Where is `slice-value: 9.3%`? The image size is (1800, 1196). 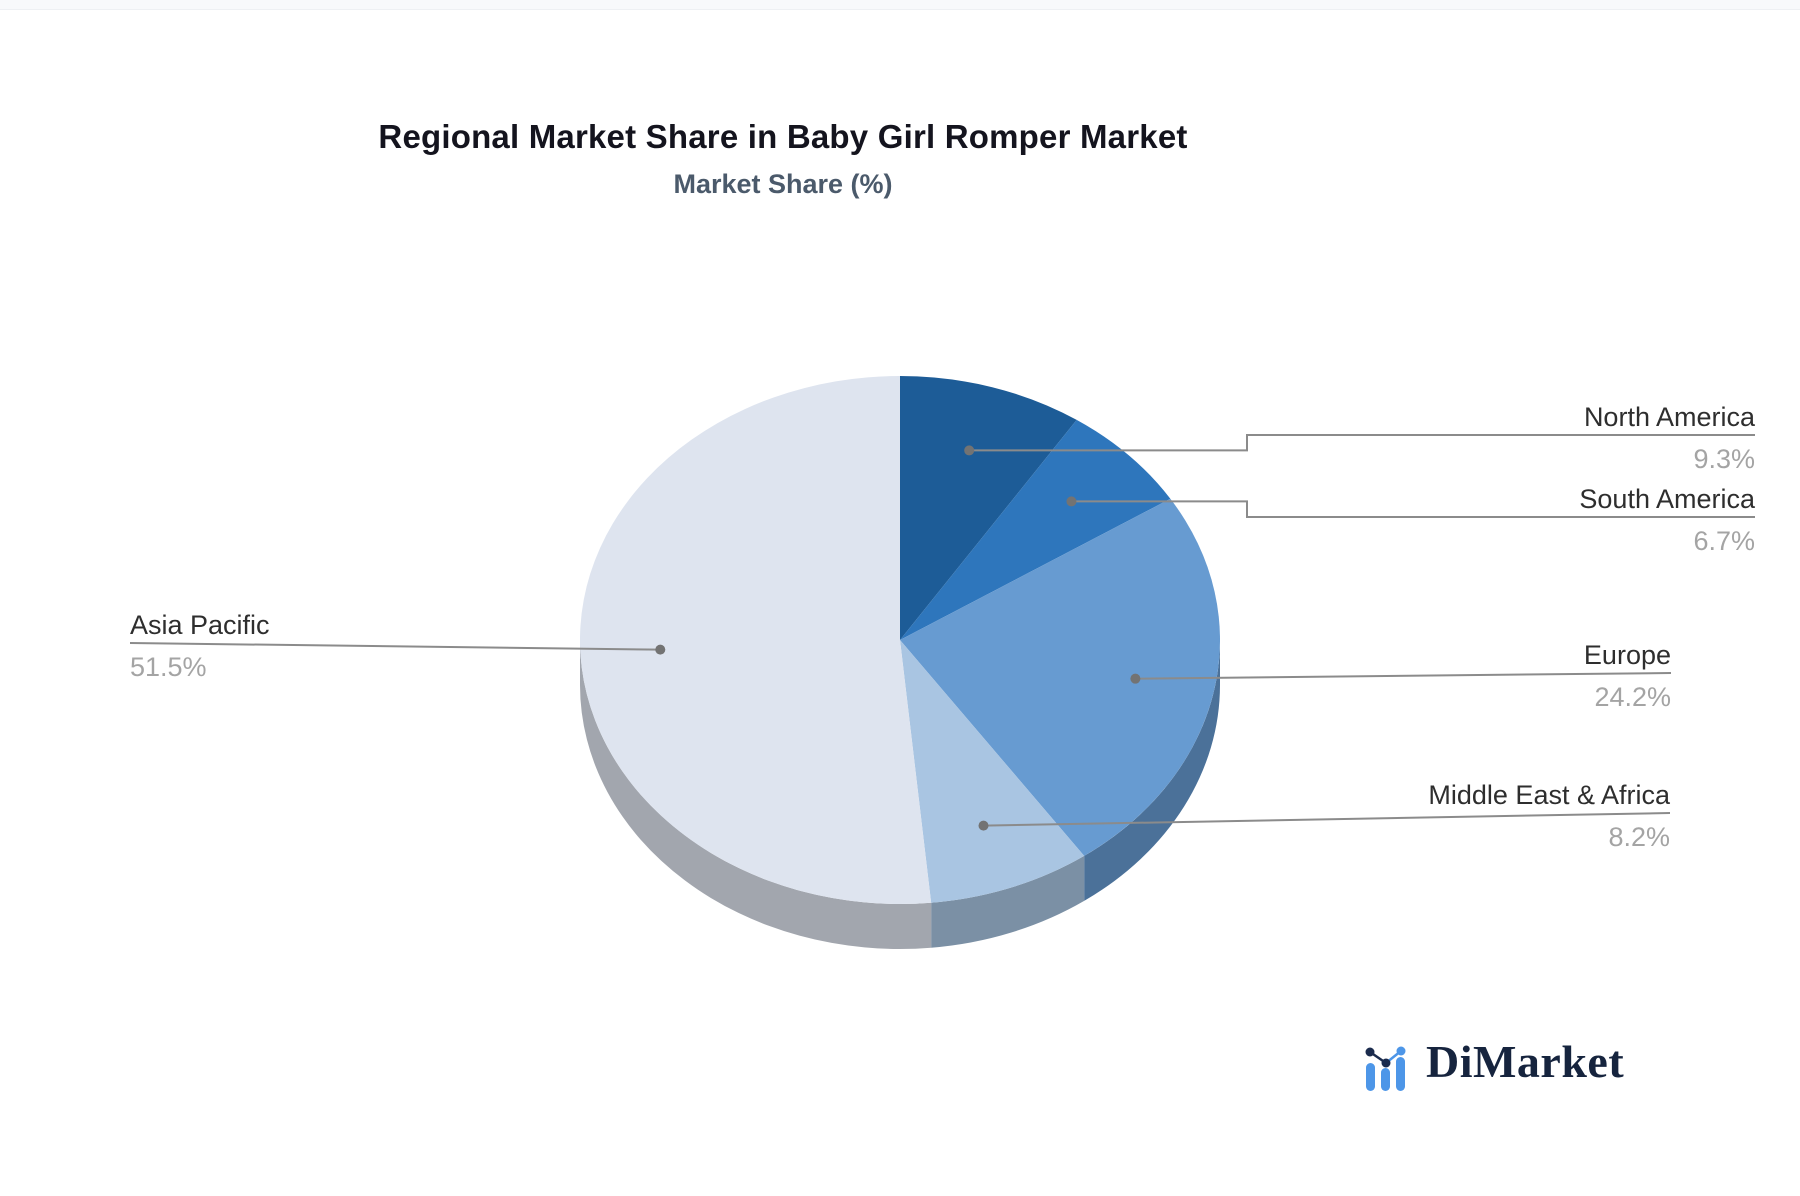 slice-value: 9.3% is located at coordinates (1724, 459).